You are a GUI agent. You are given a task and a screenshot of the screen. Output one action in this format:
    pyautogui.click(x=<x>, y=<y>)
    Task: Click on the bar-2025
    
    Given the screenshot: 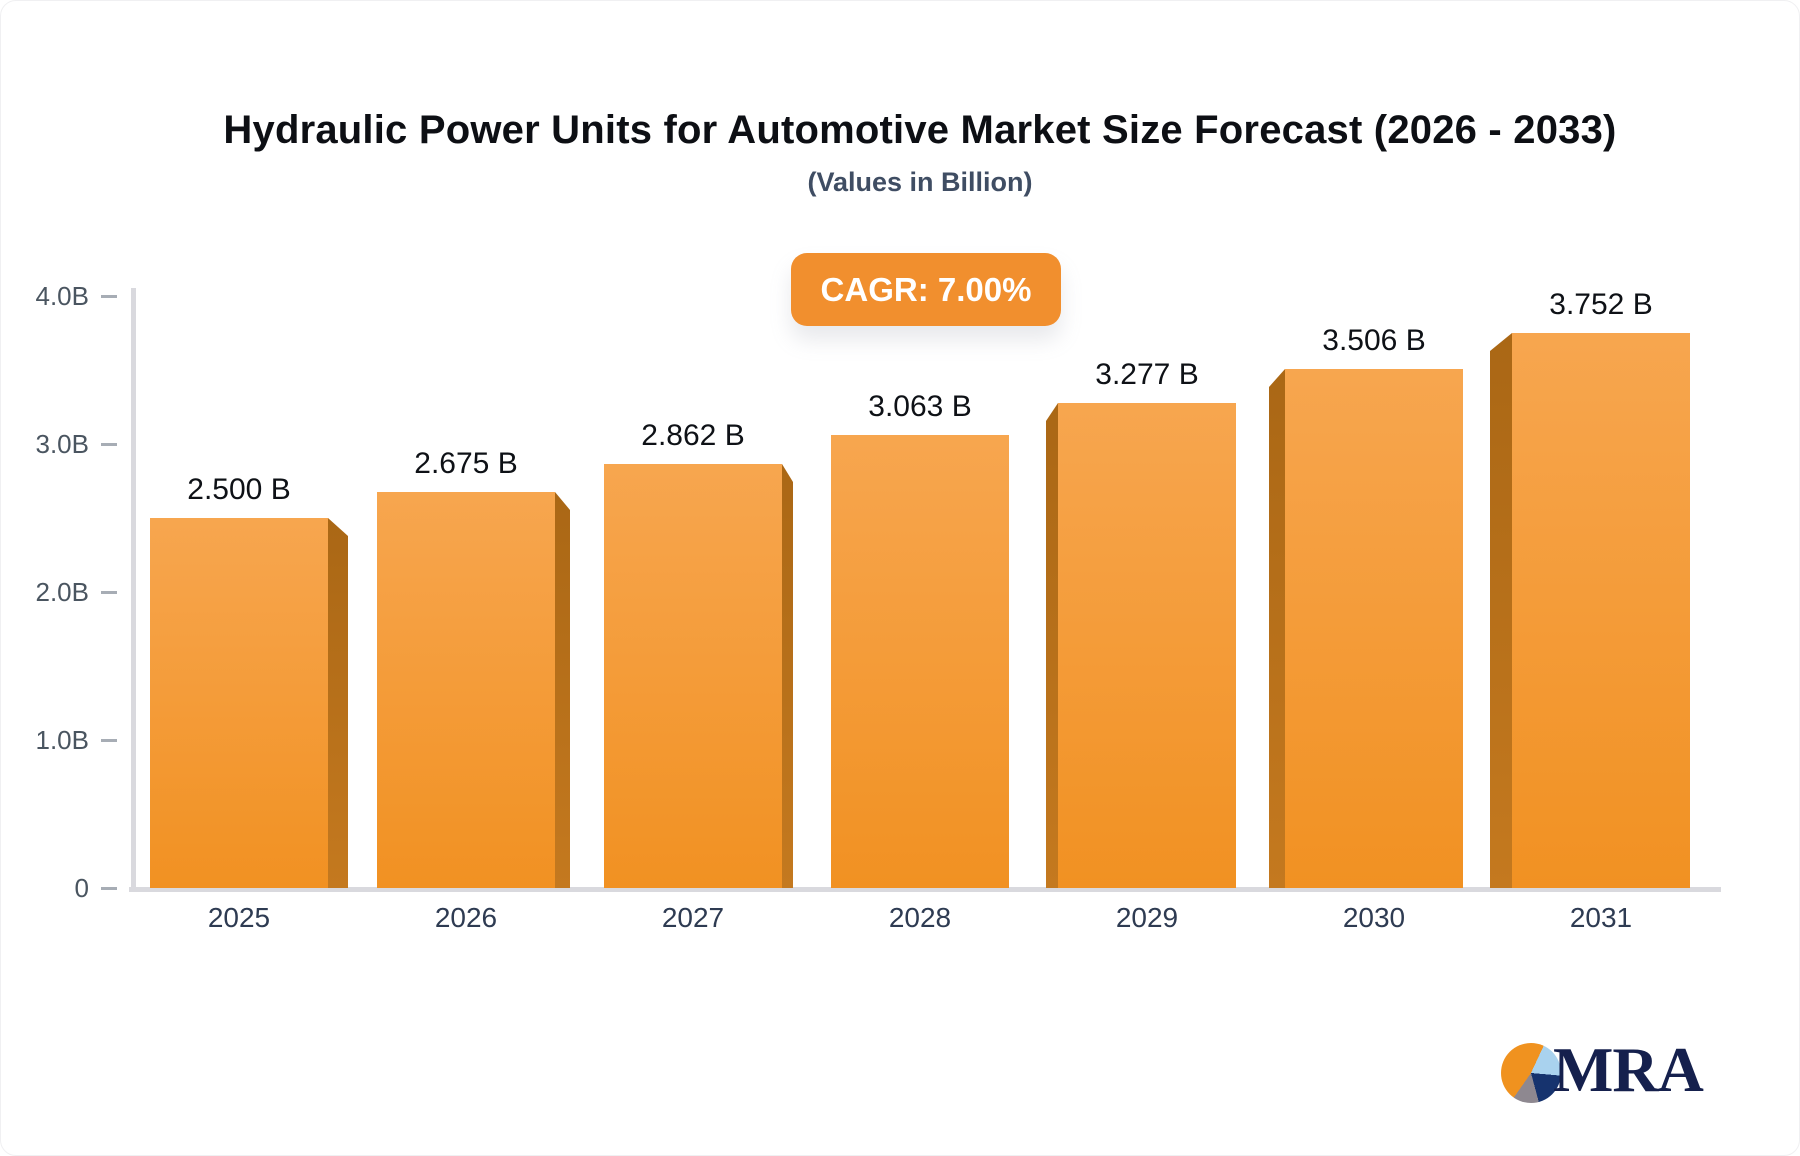 What is the action you would take?
    pyautogui.click(x=239, y=703)
    